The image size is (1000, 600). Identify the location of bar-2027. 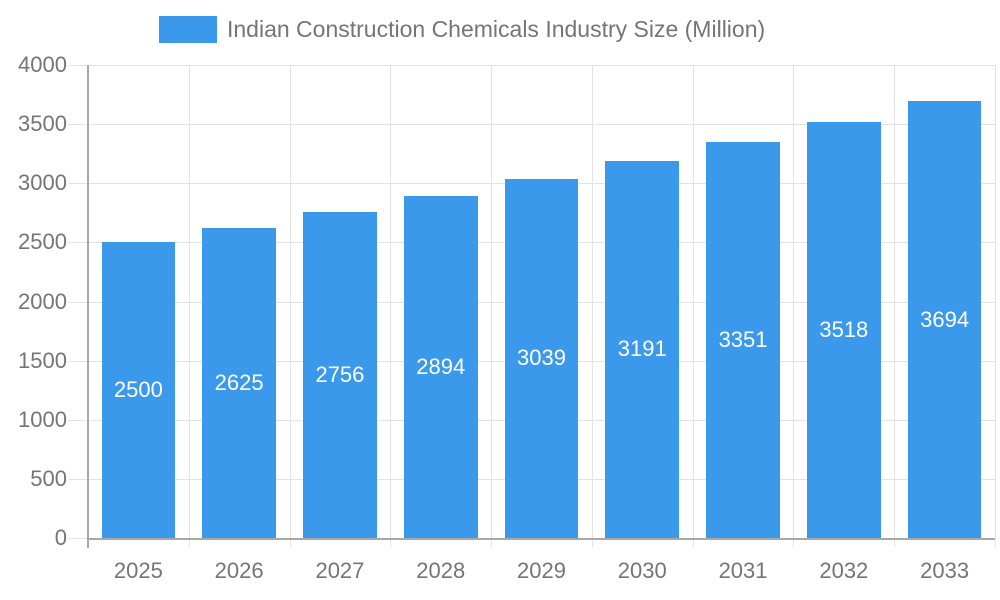
(340, 375).